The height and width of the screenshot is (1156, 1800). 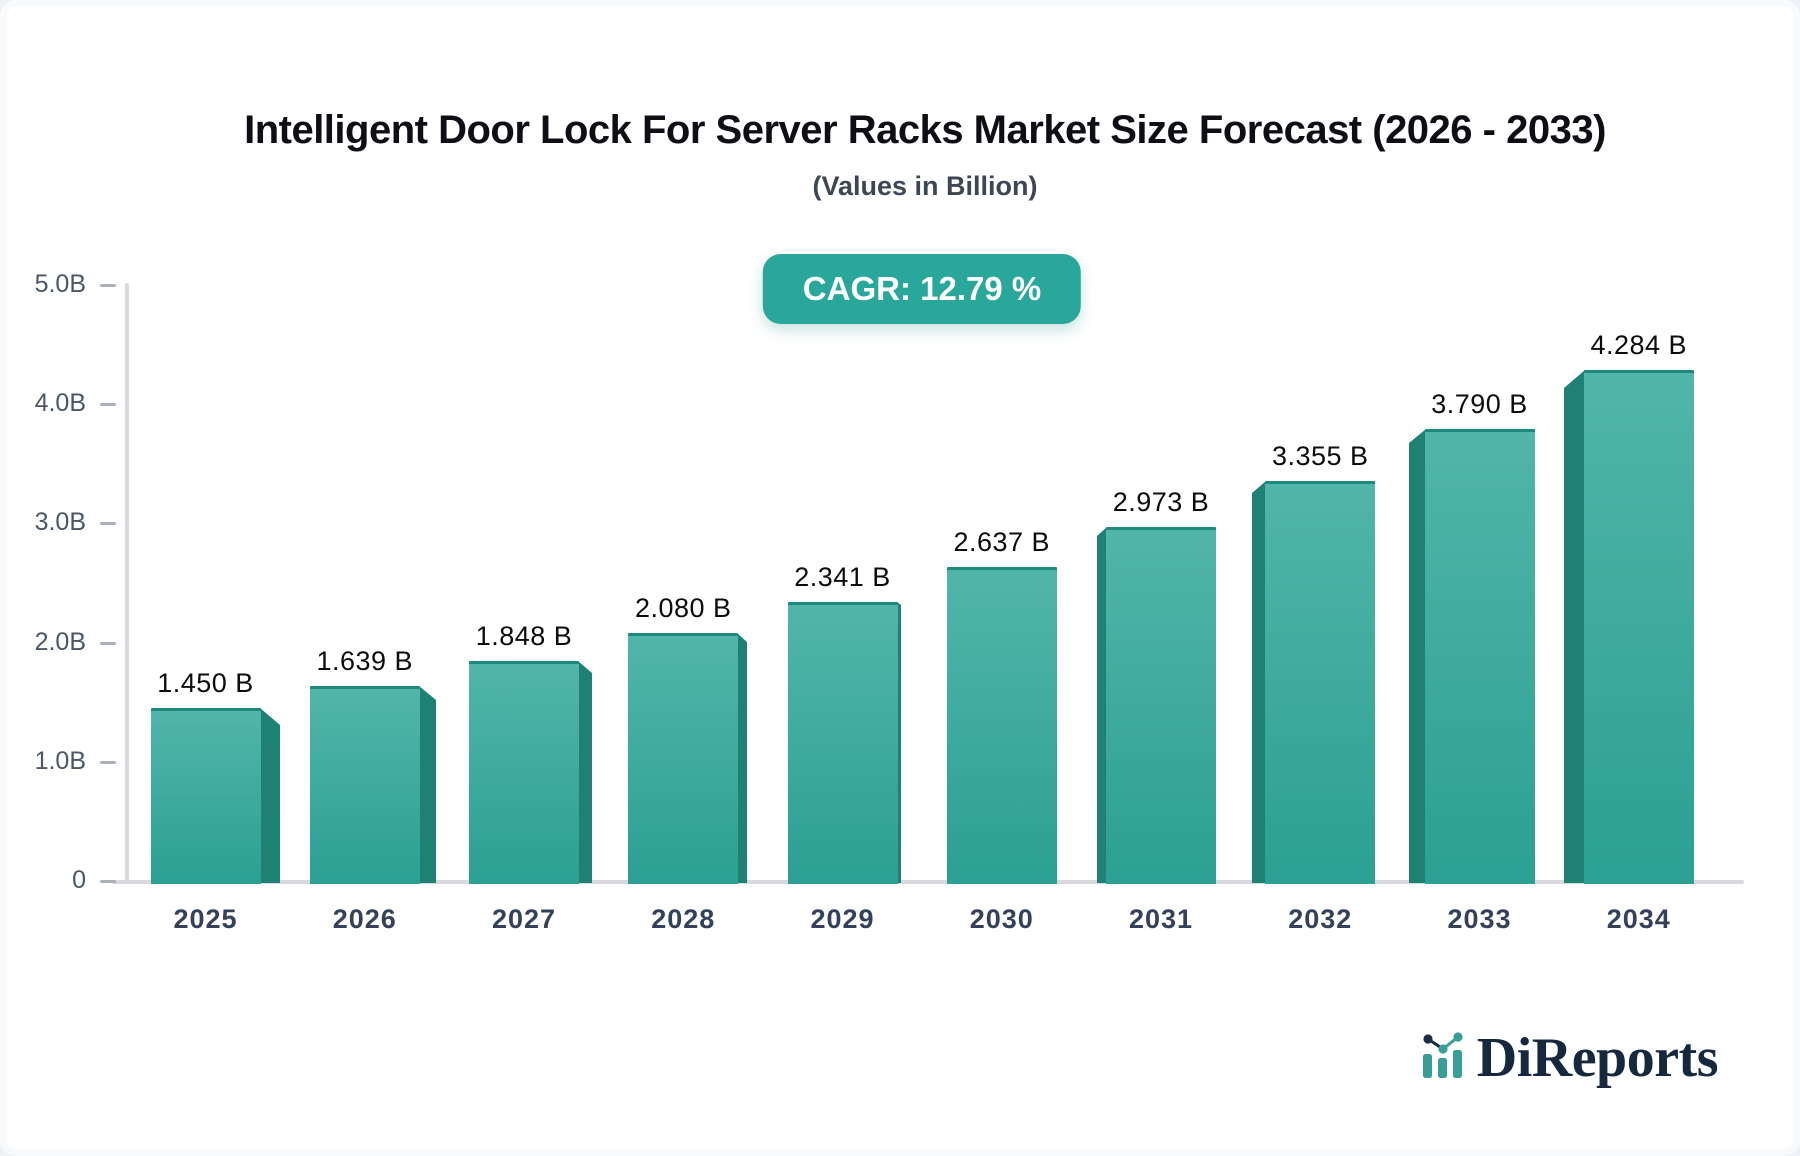 What do you see at coordinates (1002, 542) in the screenshot?
I see `bar-value-label: 2.637 B` at bounding box center [1002, 542].